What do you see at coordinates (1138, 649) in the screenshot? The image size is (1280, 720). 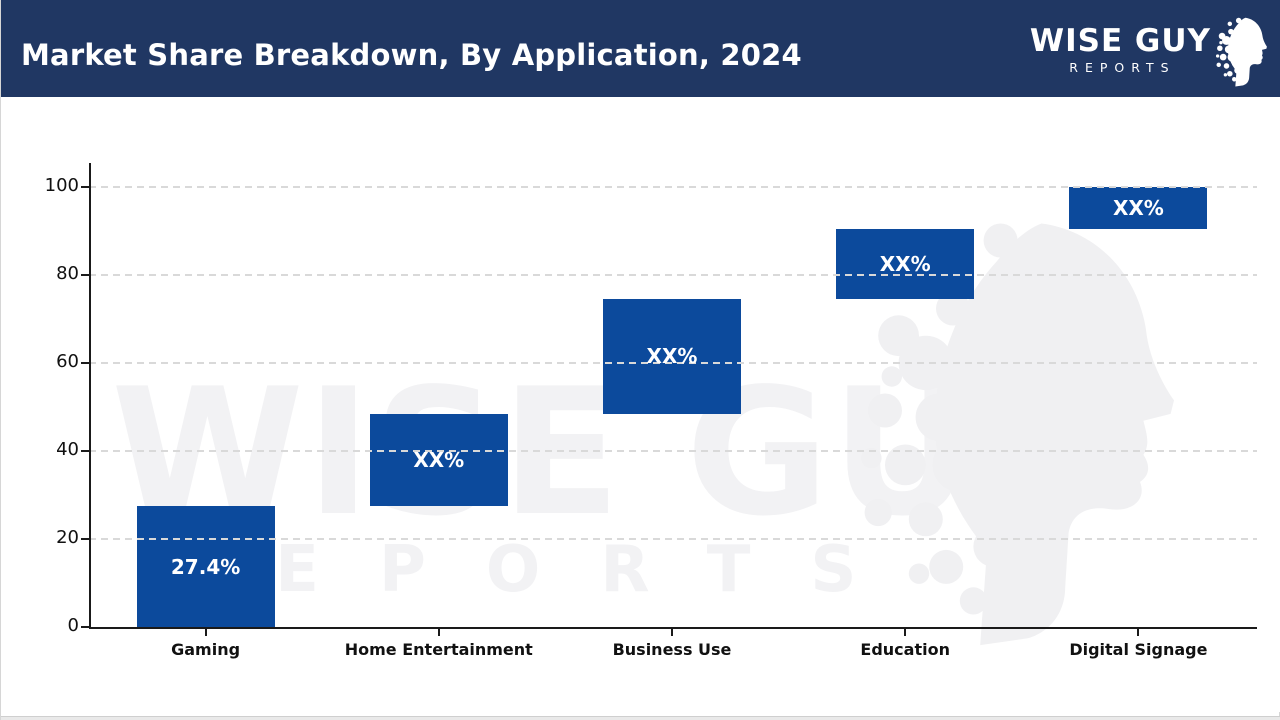 I see `x-category-label: Digital Signage` at bounding box center [1138, 649].